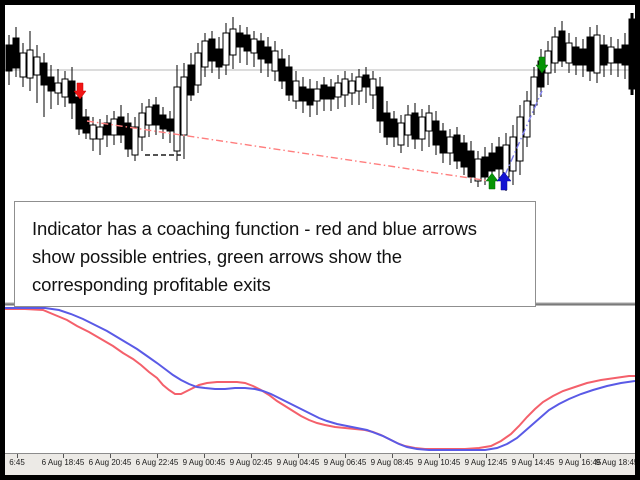 The image size is (640, 480). What do you see at coordinates (80, 91) in the screenshot?
I see `sell-entry-arrow` at bounding box center [80, 91].